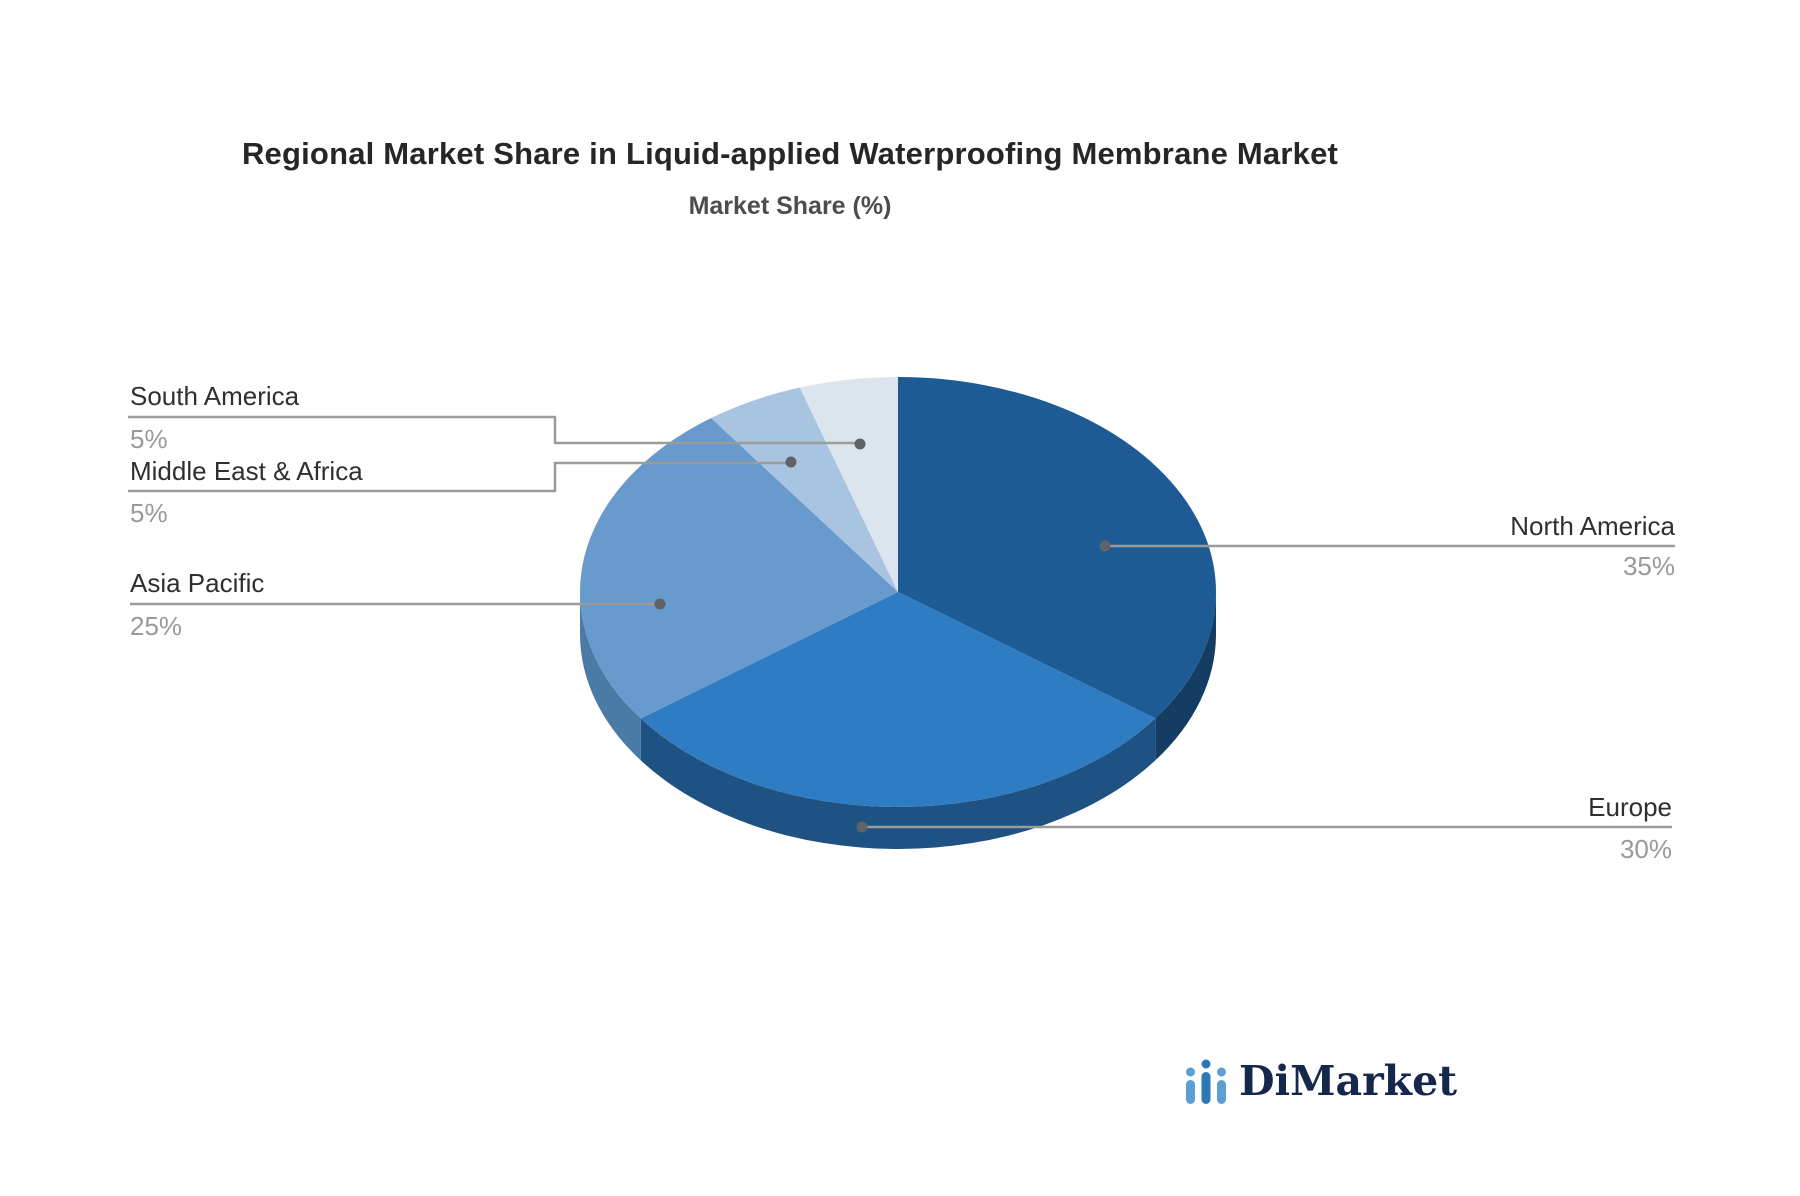  I want to click on dimarket-logo-text: DiMarket, so click(1348, 1080).